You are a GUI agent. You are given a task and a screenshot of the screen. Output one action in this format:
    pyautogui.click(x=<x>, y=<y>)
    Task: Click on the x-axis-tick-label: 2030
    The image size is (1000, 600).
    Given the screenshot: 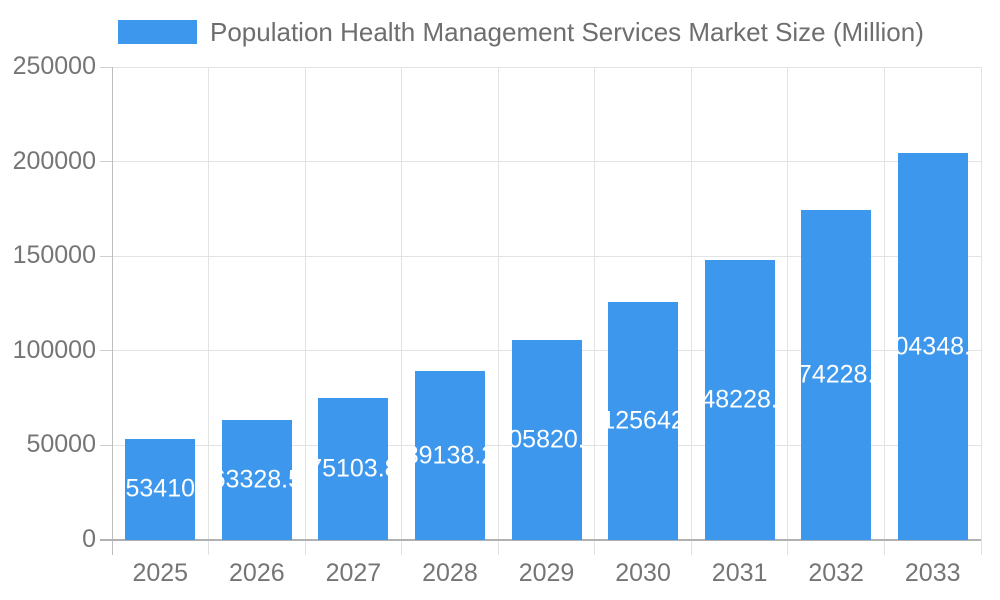 What is the action you would take?
    pyautogui.click(x=643, y=573)
    